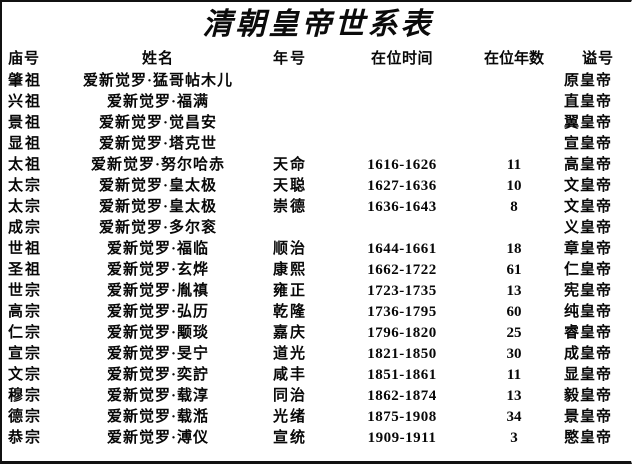 This screenshot has height=464, width=632. What do you see at coordinates (514, 438) in the screenshot?
I see `cell-reign-years: 3` at bounding box center [514, 438].